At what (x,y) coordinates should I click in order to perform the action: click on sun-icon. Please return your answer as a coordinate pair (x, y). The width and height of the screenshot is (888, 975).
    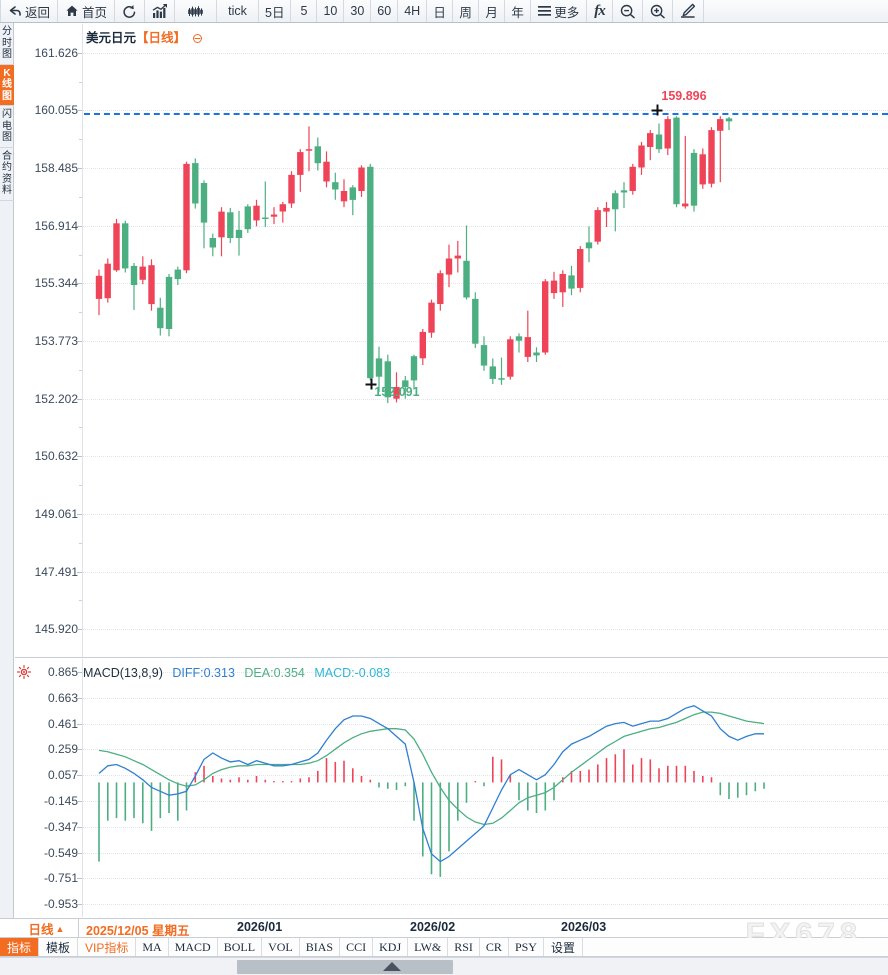
    Looking at the image, I should click on (24, 674).